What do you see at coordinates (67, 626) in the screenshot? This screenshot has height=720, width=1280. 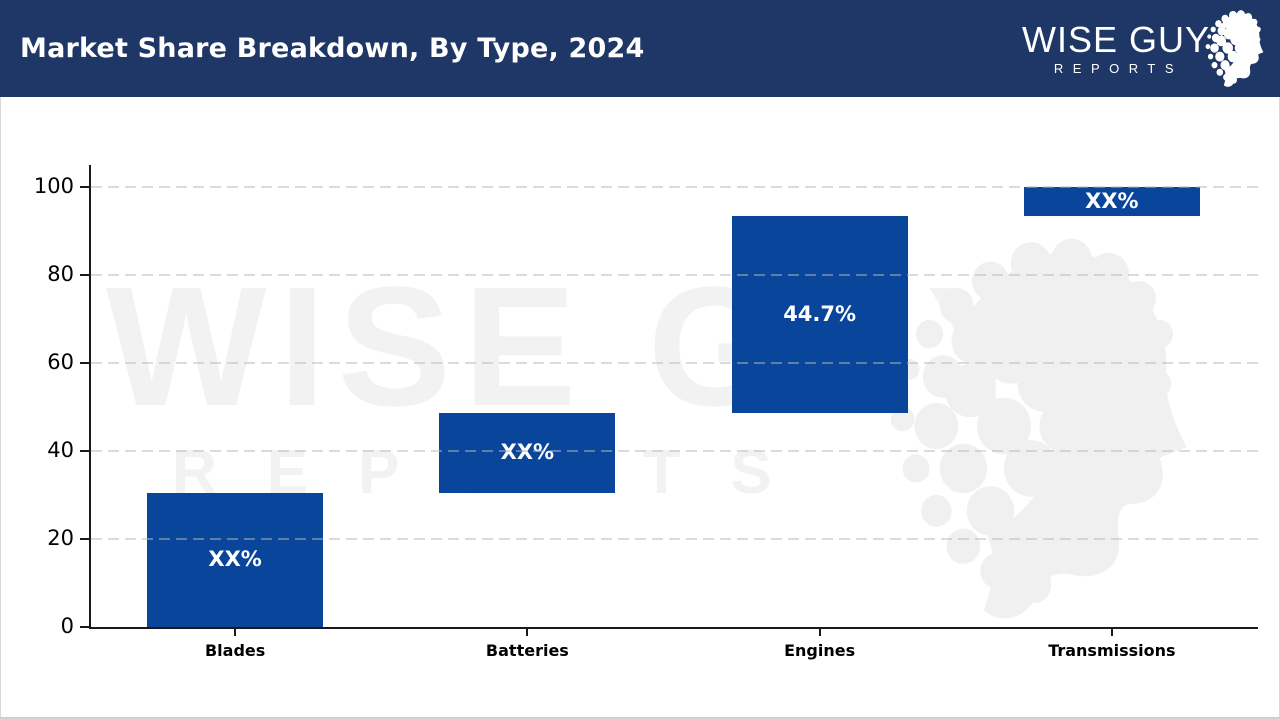 I see `y-axis-tick-label: 0` at bounding box center [67, 626].